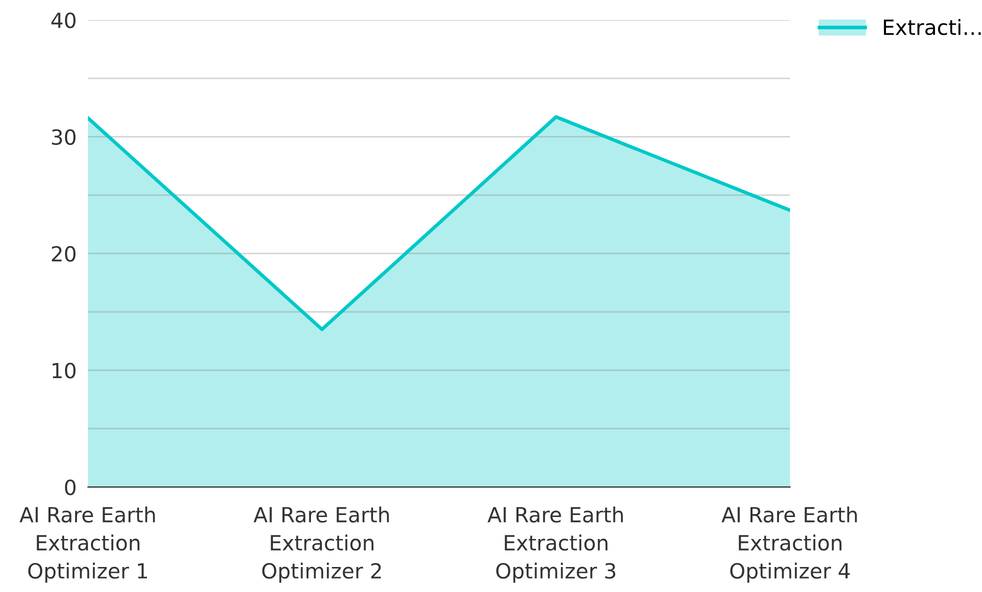 The height and width of the screenshot is (592, 982). I want to click on x-tick-label: AI Rare Earth Extraction Optimizer 4, so click(789, 544).